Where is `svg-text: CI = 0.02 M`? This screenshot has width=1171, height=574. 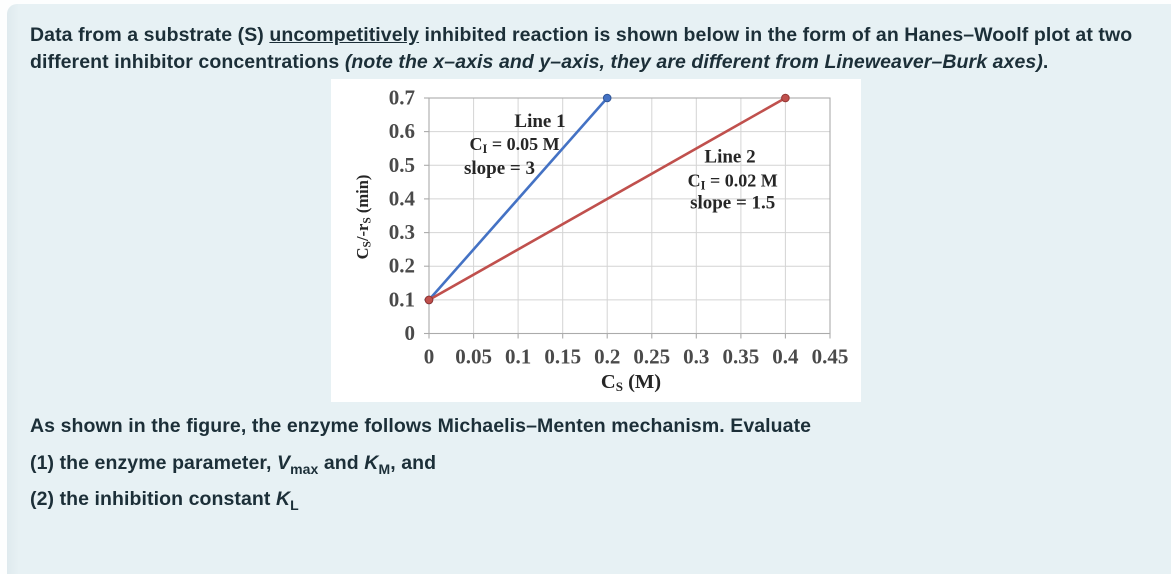 svg-text: CI = 0.02 M is located at coordinates (733, 182).